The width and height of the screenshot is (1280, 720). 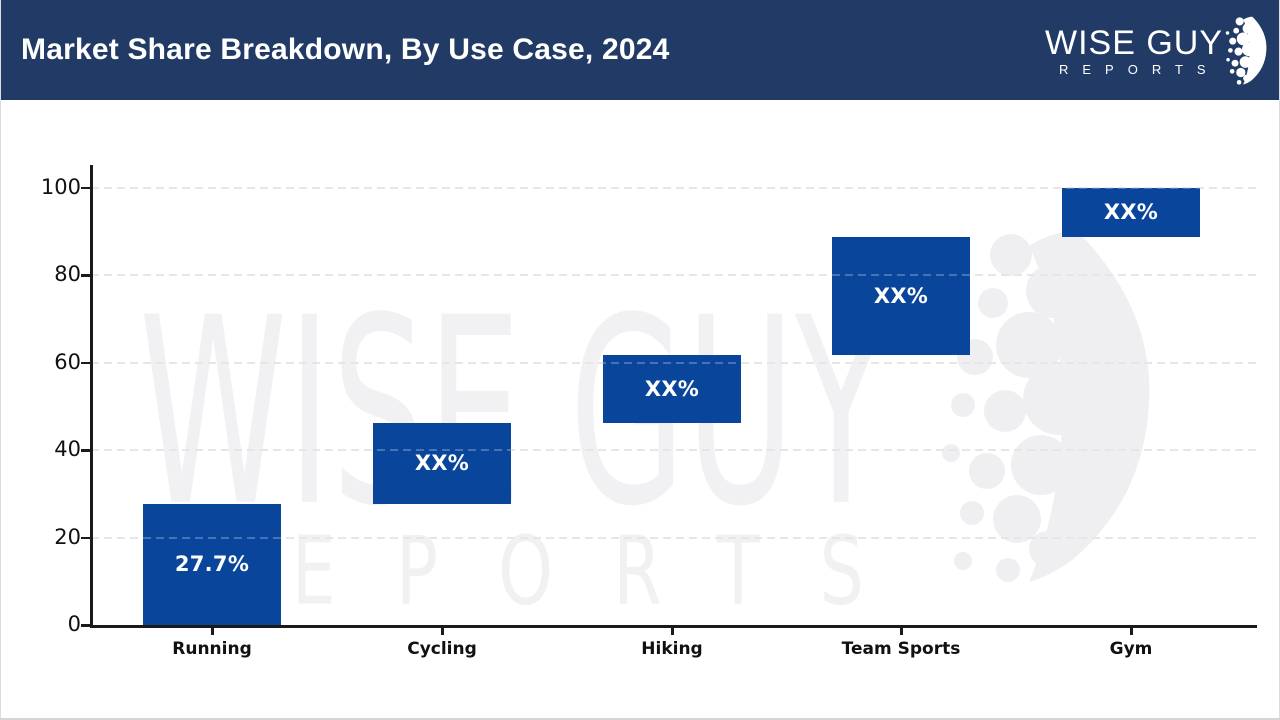 I want to click on bar-cycling: XX%, so click(x=442, y=463).